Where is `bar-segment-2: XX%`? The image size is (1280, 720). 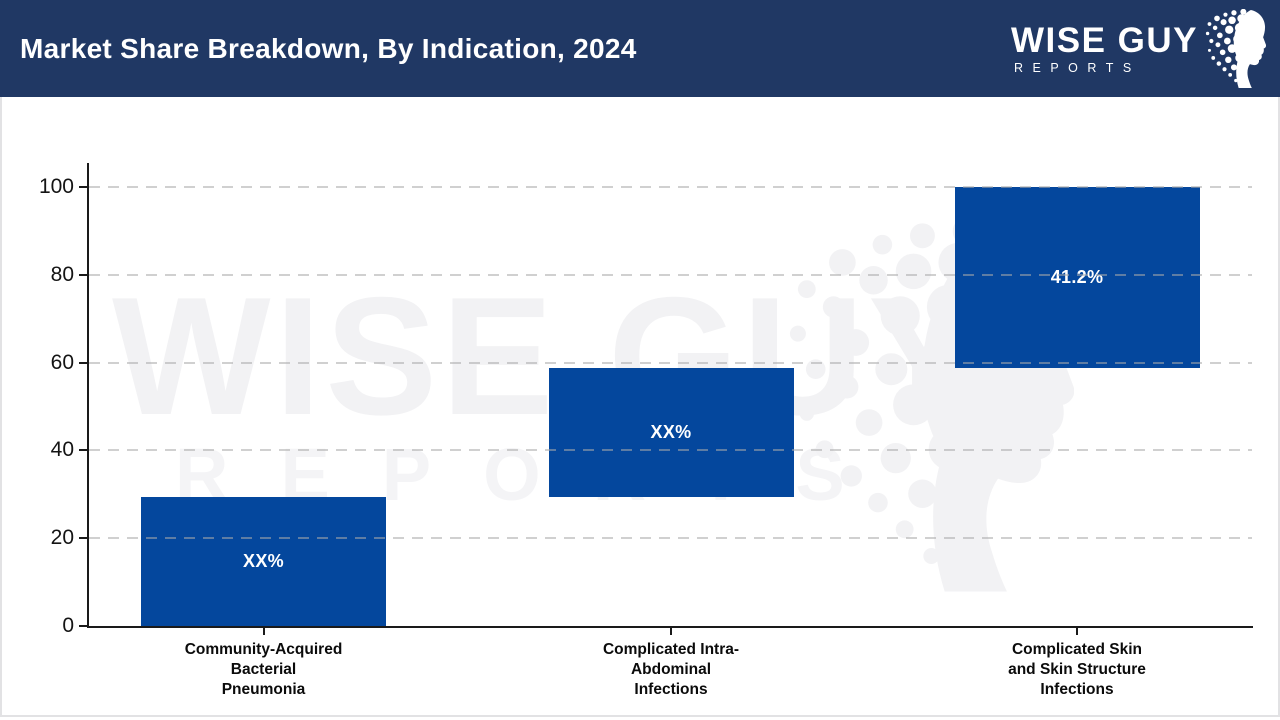
bar-segment-2: XX% is located at coordinates (671, 432).